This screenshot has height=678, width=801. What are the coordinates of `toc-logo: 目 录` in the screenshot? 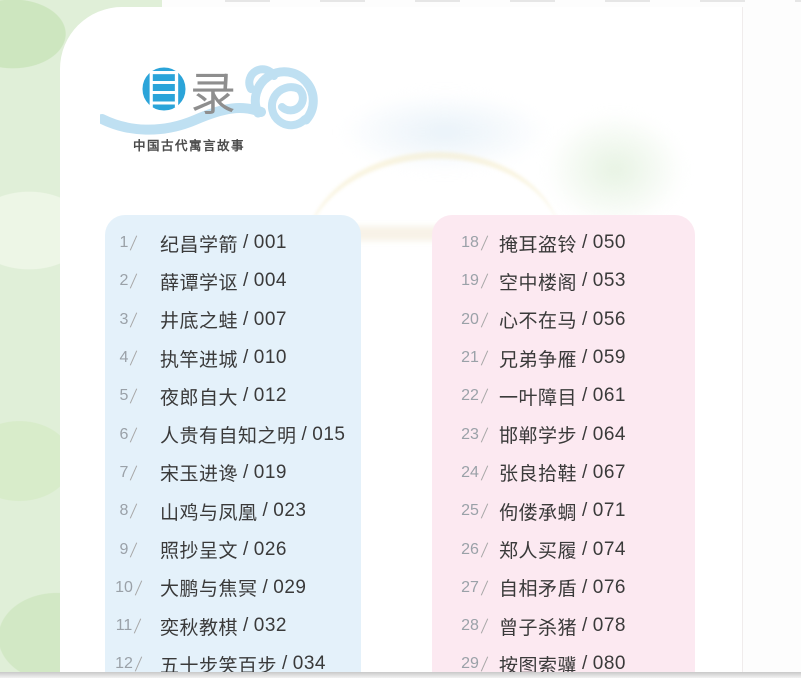 It's located at (220, 105).